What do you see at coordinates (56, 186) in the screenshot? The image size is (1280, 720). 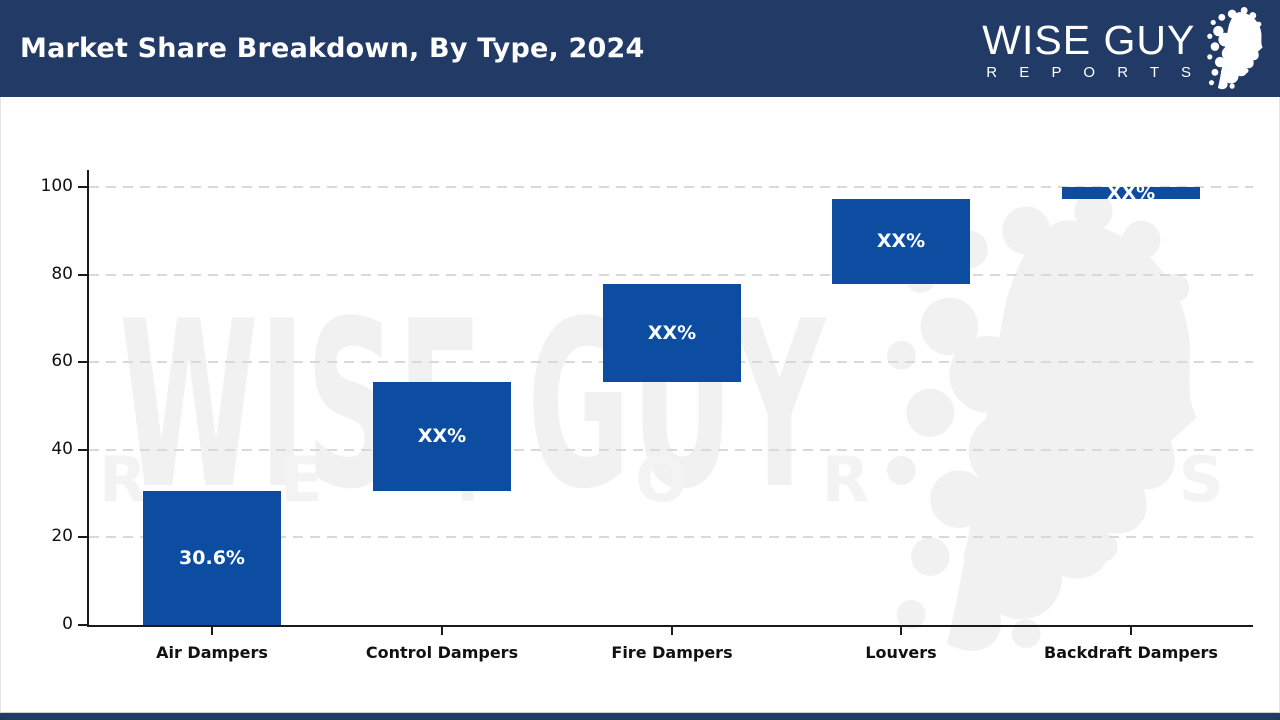 I see `y-axis-tick-label: 100` at bounding box center [56, 186].